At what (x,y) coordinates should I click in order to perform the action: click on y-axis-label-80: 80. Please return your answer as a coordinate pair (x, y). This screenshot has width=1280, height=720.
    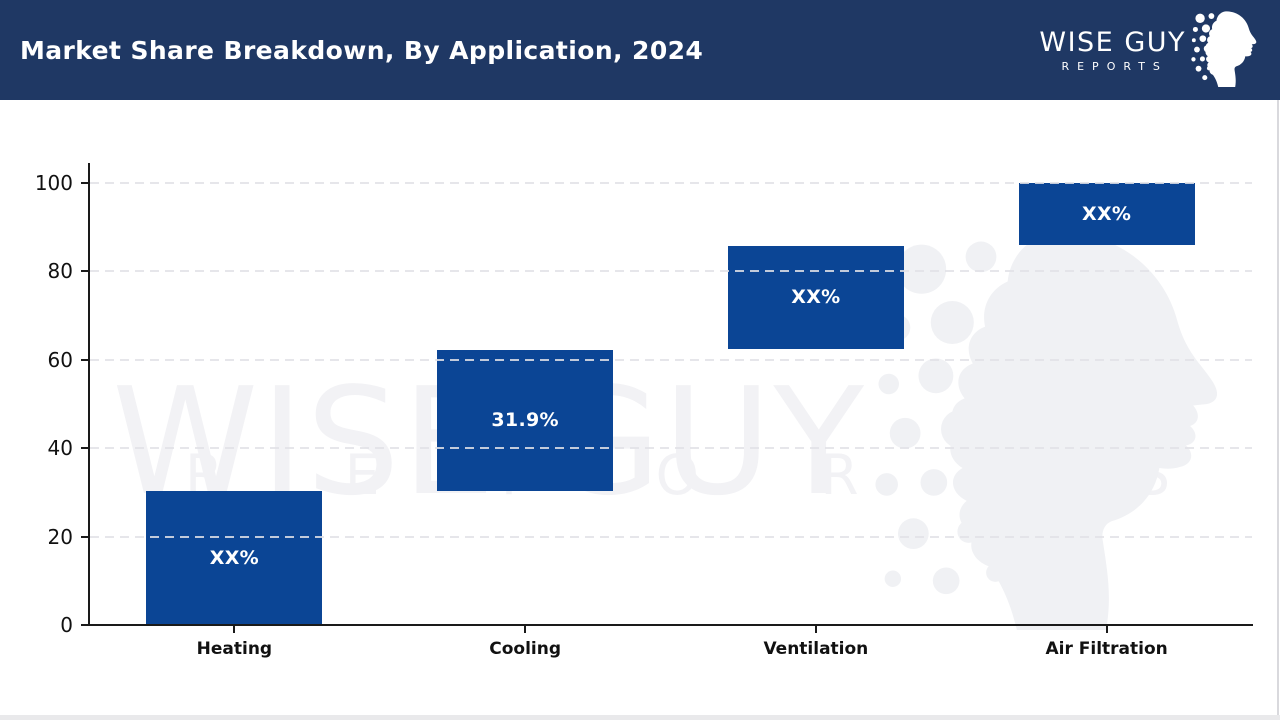
    Looking at the image, I should click on (60, 271).